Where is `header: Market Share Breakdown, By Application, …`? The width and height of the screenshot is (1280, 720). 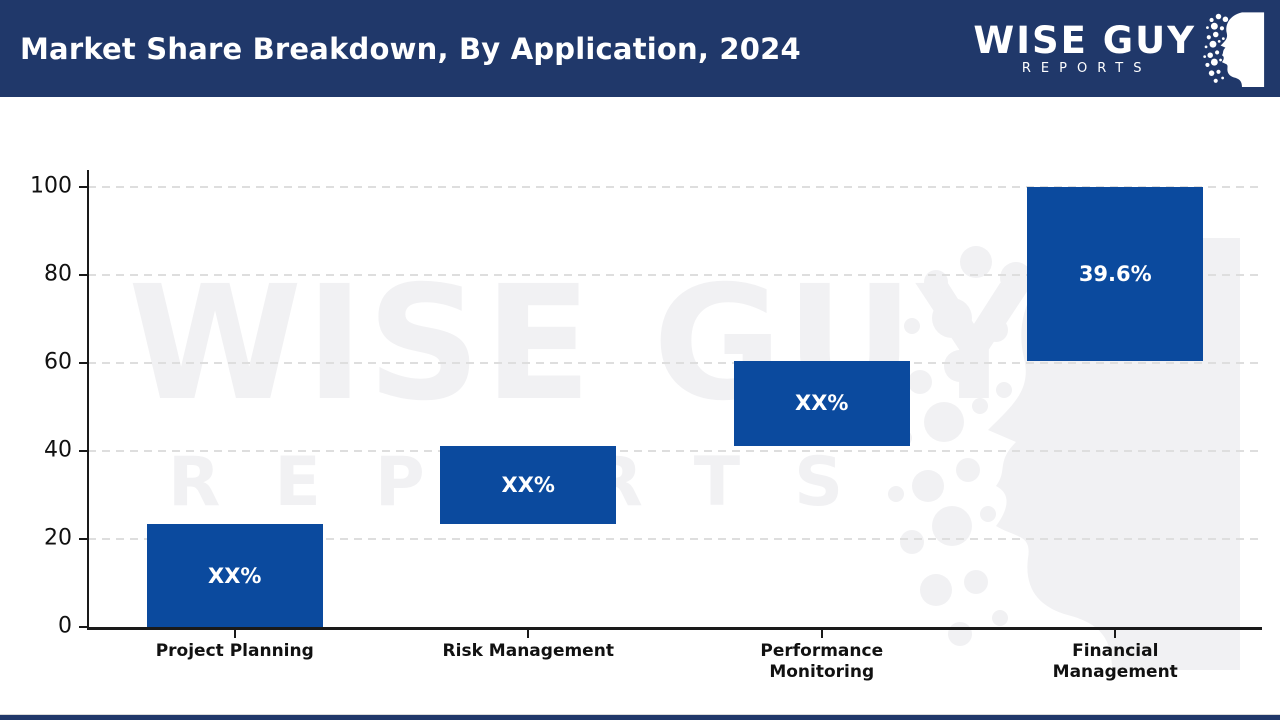 header: Market Share Breakdown, By Application, … is located at coordinates (640, 48).